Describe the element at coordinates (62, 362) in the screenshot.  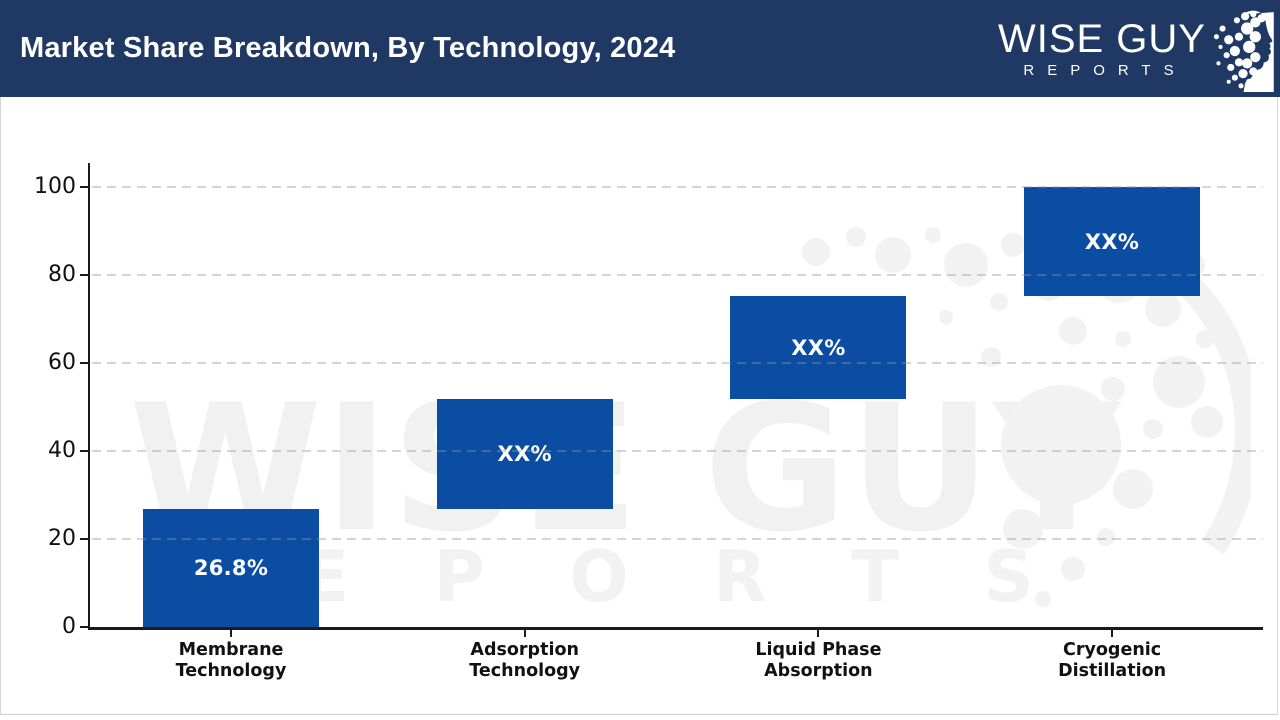
I see `y-tick-label-60: 60` at that location.